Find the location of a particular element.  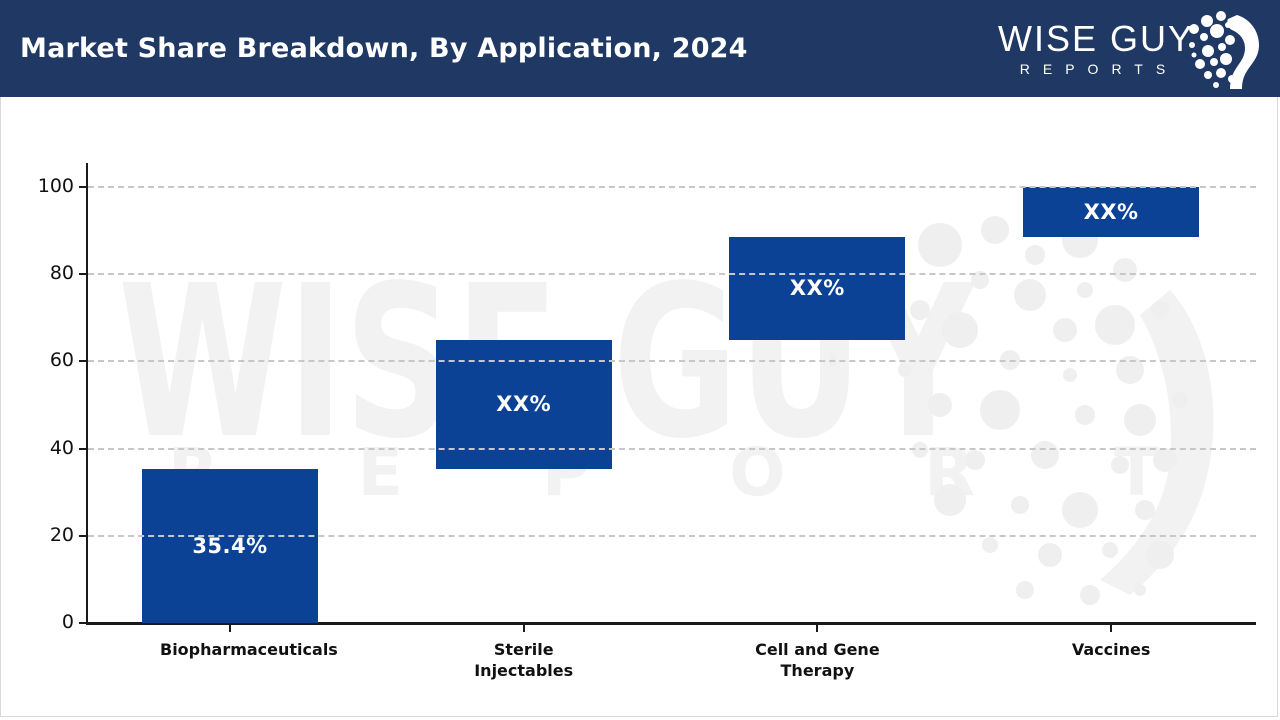

bar-cell-and-gene-therapy: XX% is located at coordinates (817, 288).